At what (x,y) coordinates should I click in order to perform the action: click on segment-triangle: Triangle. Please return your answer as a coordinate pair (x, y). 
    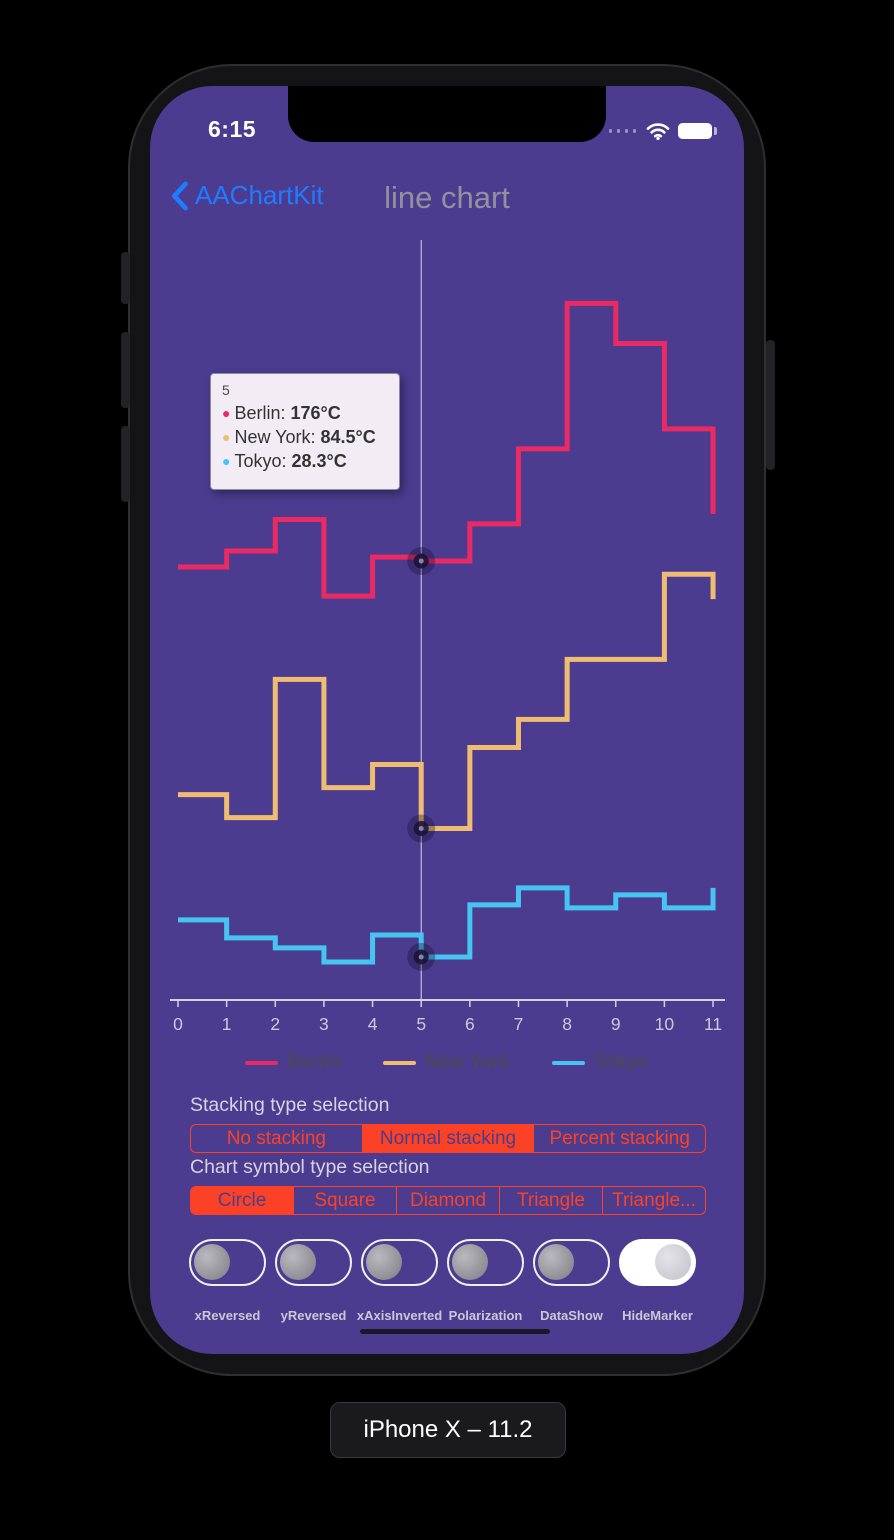
    Looking at the image, I should click on (550, 1200).